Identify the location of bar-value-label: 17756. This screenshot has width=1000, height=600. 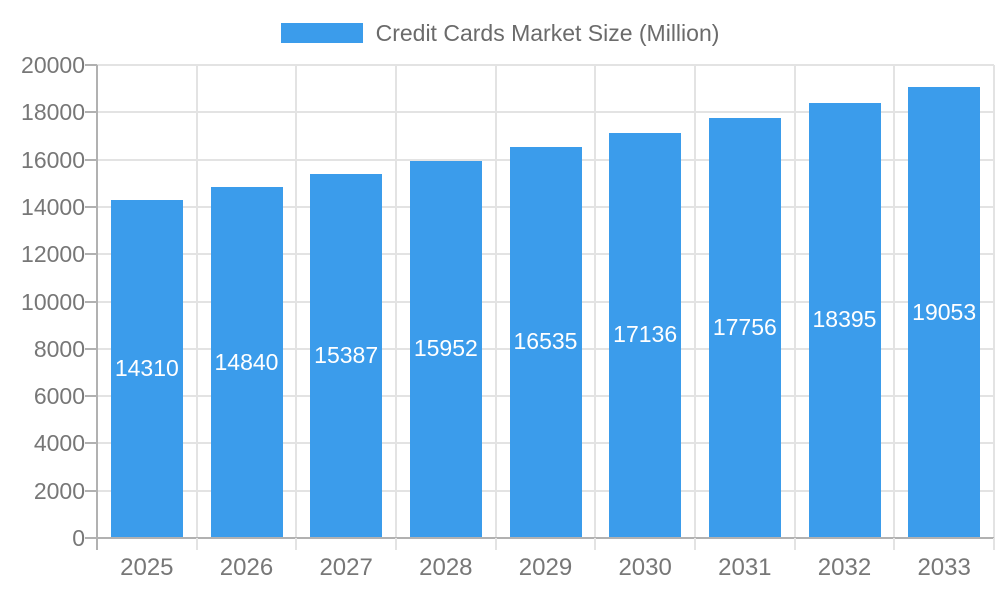
(744, 327).